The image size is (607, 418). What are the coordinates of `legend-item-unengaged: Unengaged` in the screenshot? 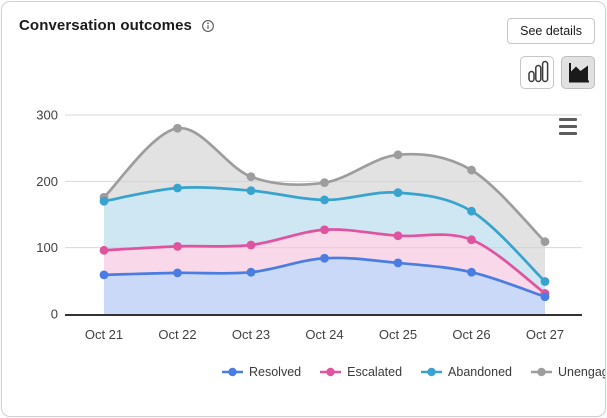 It's located at (567, 372).